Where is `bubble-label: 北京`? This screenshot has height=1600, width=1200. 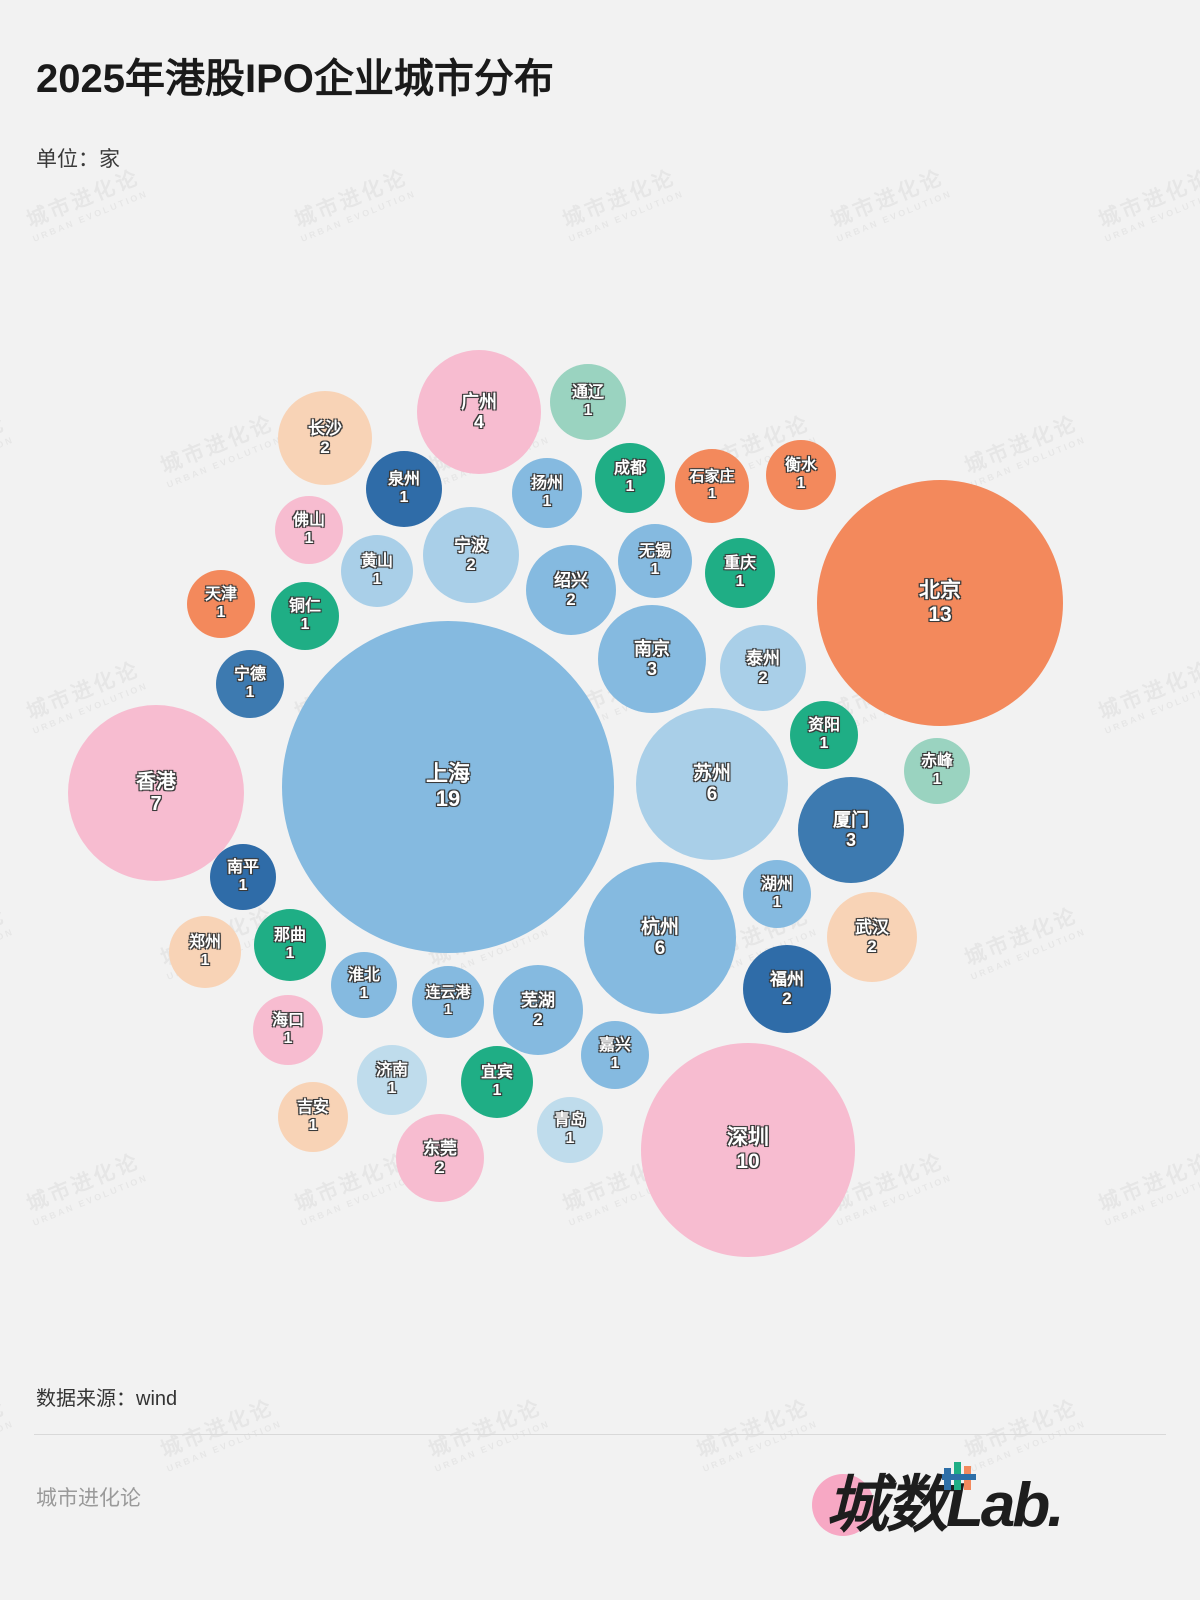 bubble-label: 北京 is located at coordinates (940, 591).